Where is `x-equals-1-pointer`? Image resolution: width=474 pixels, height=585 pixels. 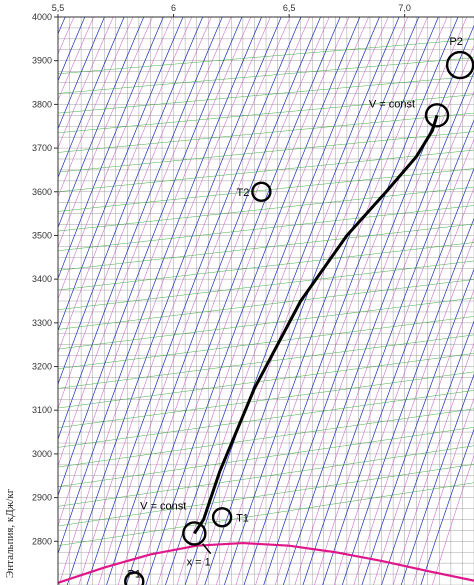
x-equals-1-pointer is located at coordinates (207, 549).